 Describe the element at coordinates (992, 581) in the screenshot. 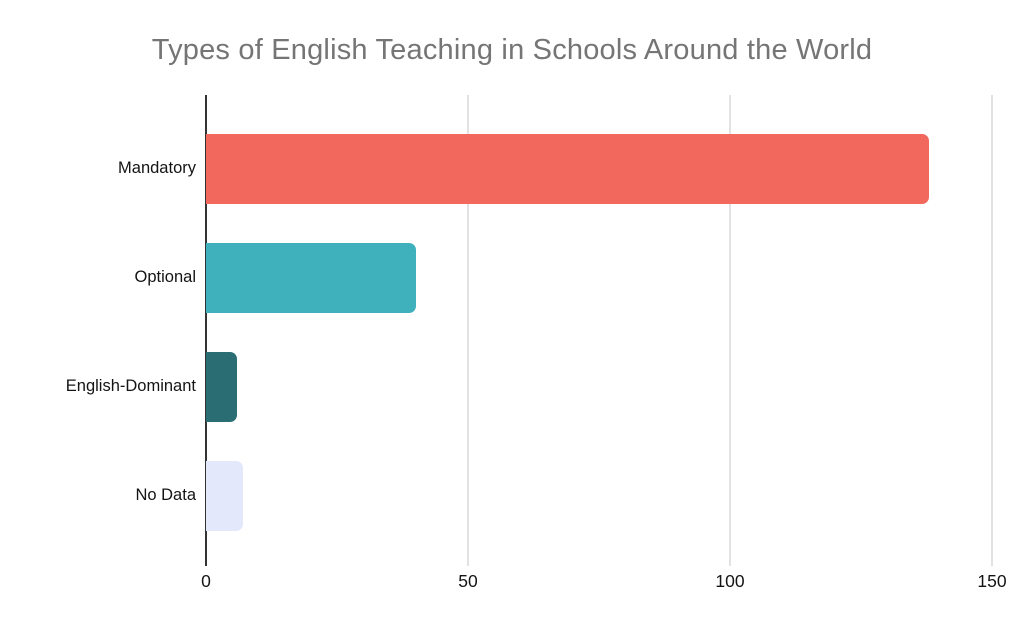

I see `x-tick-label-150: 150` at that location.